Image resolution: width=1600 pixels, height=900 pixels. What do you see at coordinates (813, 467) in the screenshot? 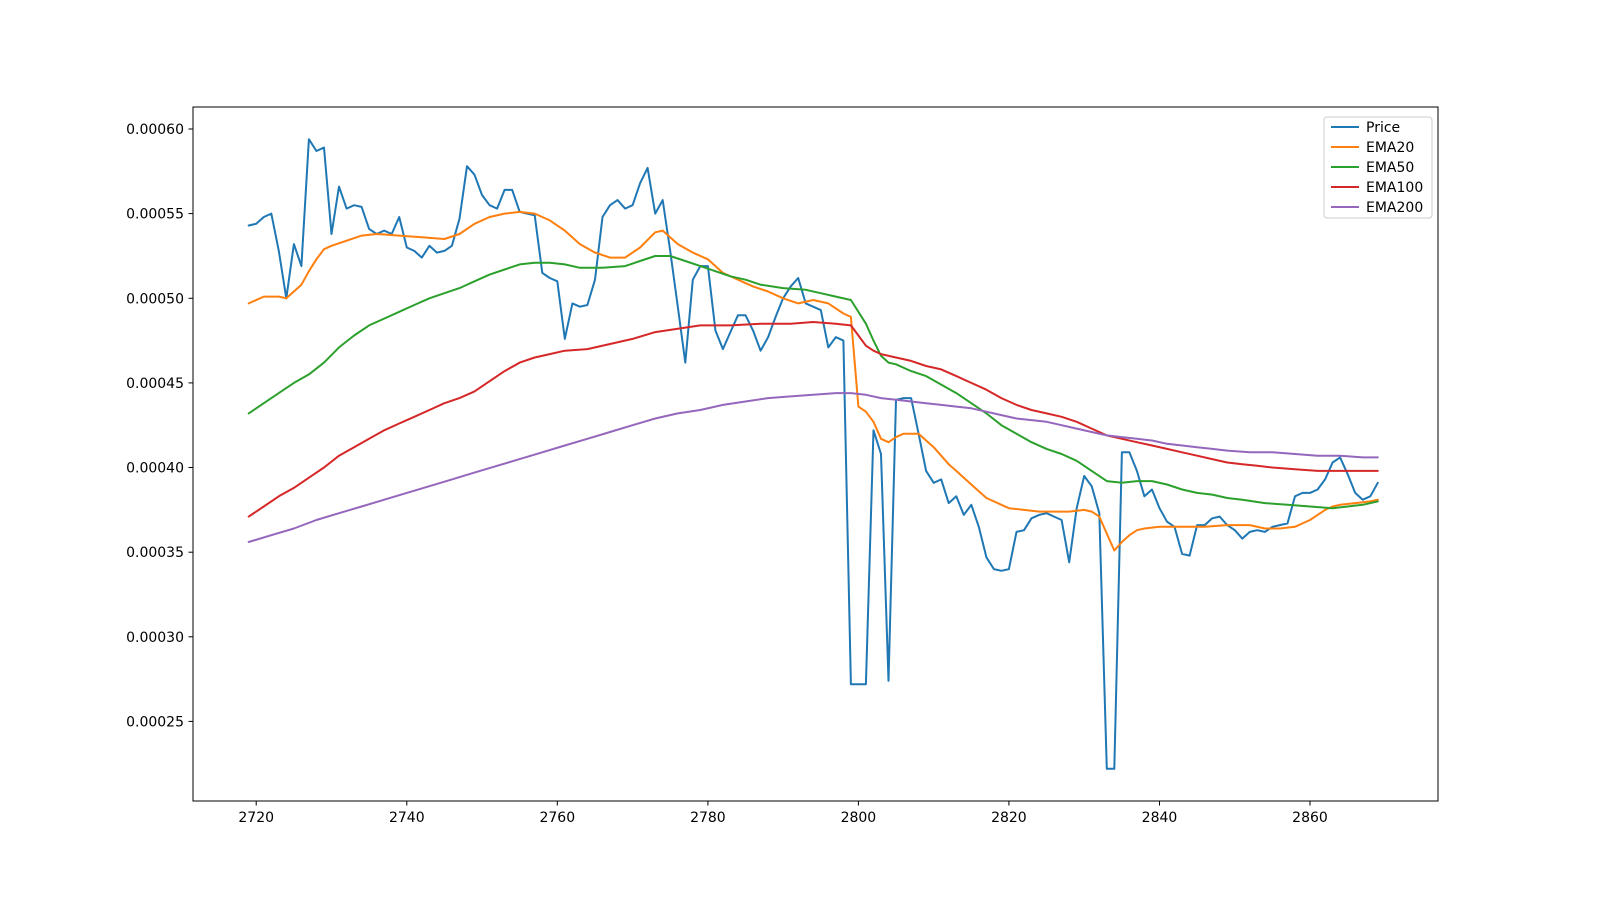
I see `series-line-ema200` at bounding box center [813, 467].